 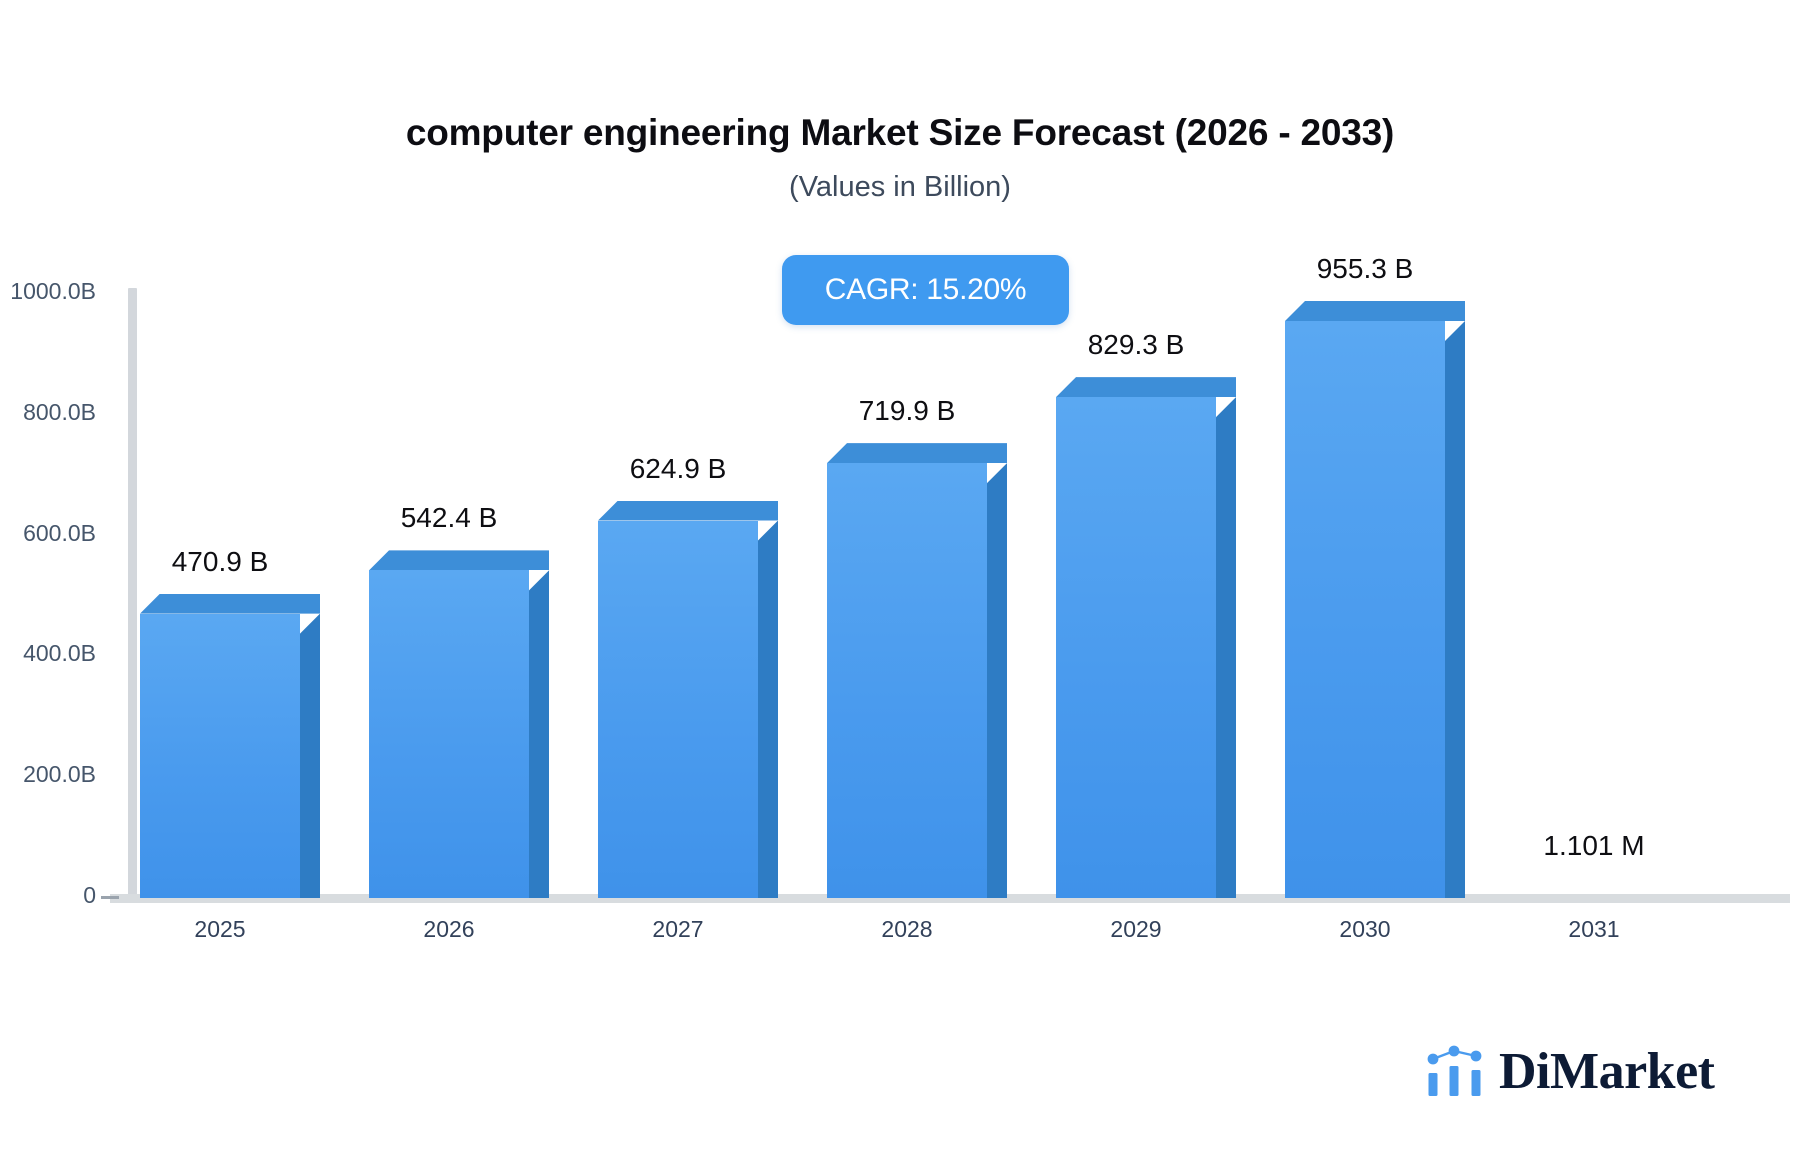 I want to click on bar-value-label: 719.9 B, so click(x=907, y=411).